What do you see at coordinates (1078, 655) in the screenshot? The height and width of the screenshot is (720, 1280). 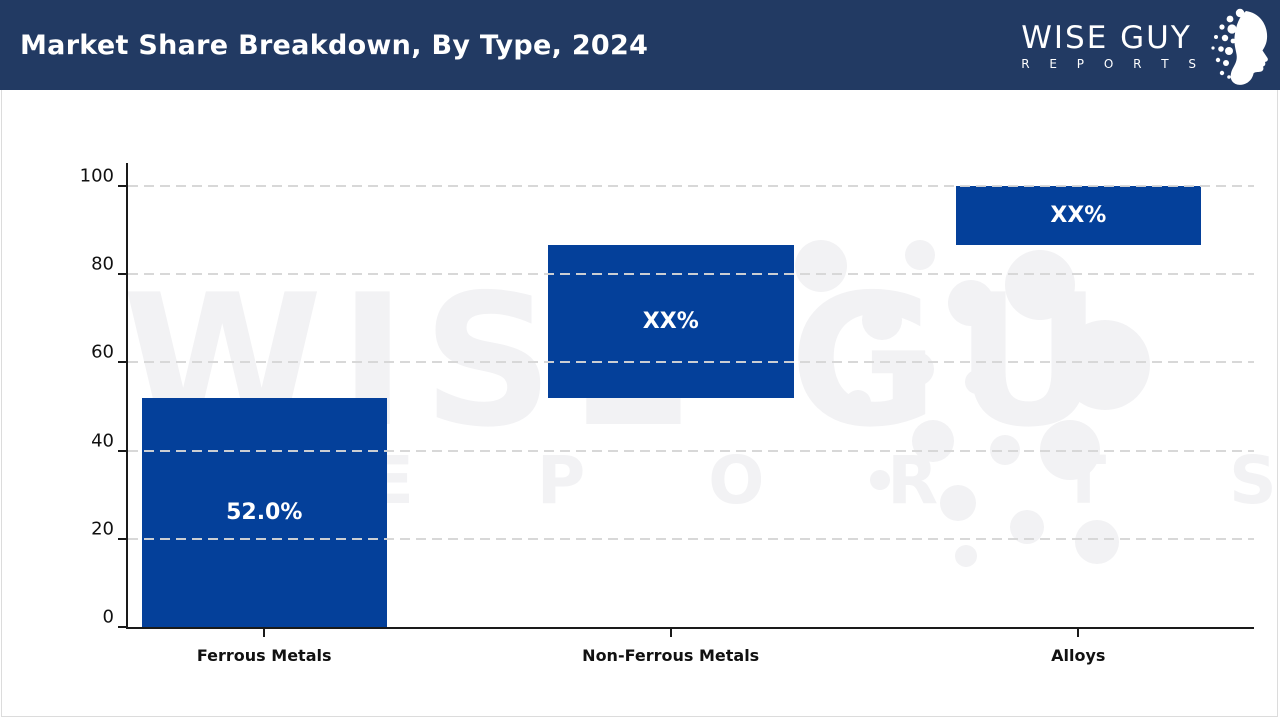 I see `x-tick-label: Alloys` at bounding box center [1078, 655].